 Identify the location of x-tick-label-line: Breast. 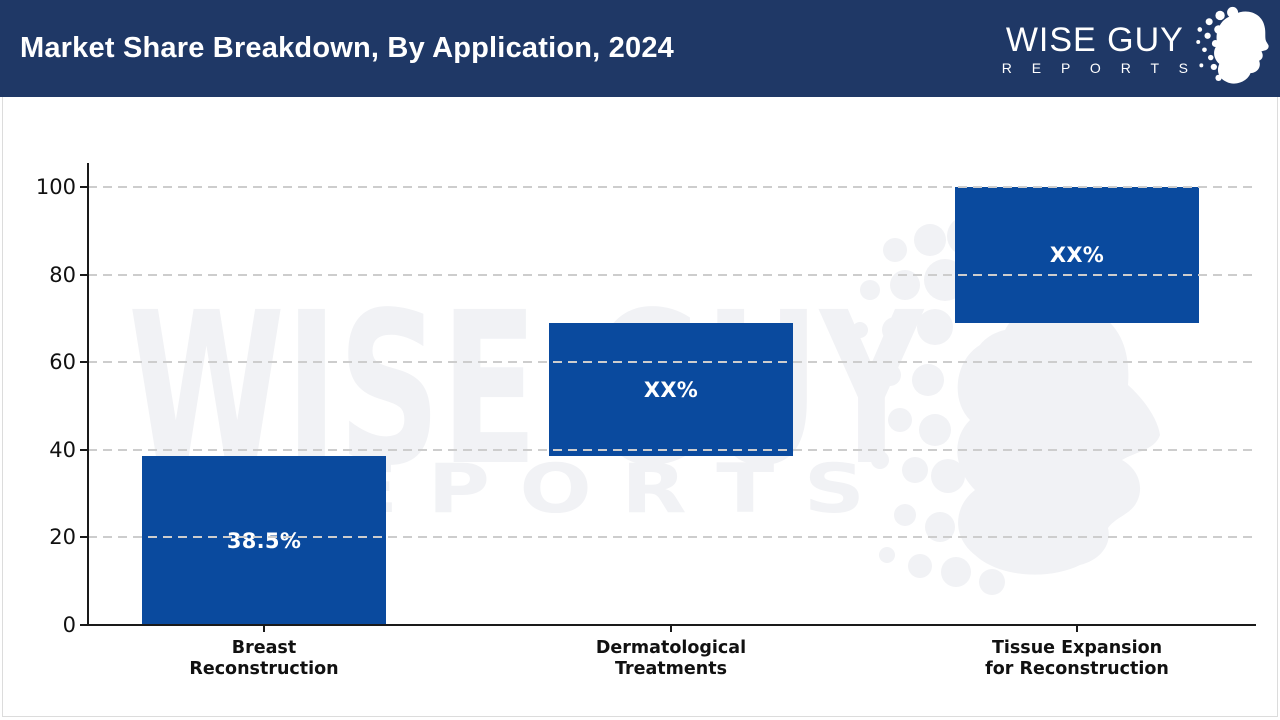
(264, 648).